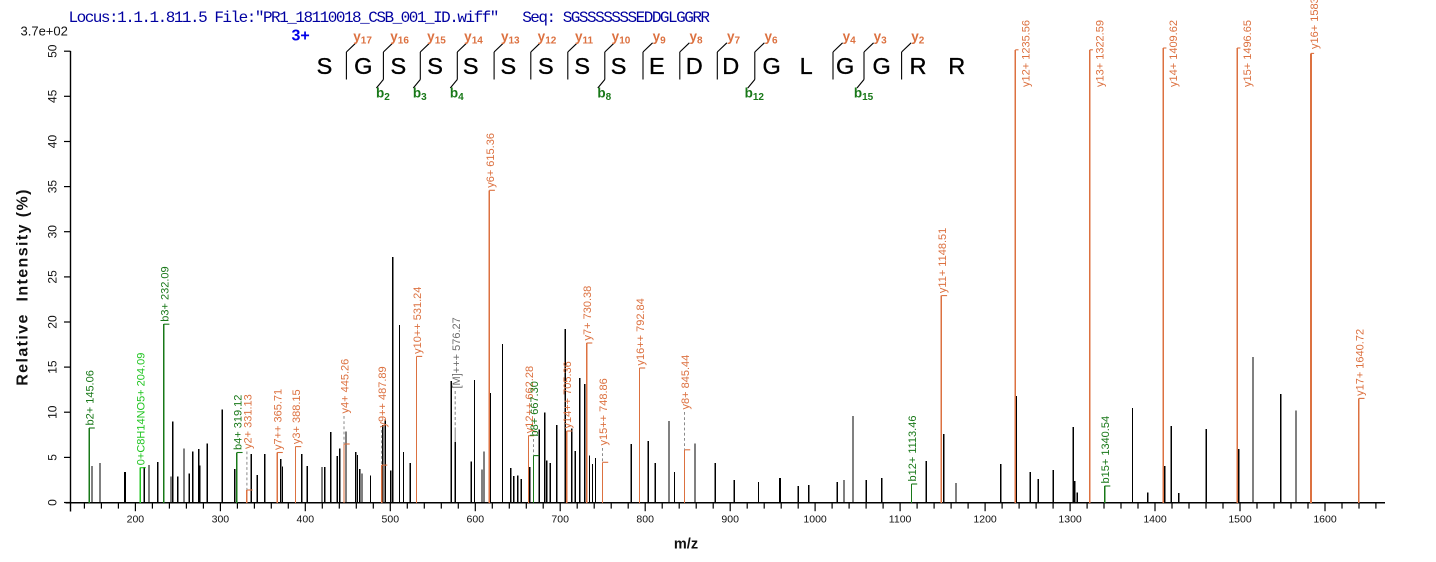  I want to click on svg-text: 0, so click(53, 502).